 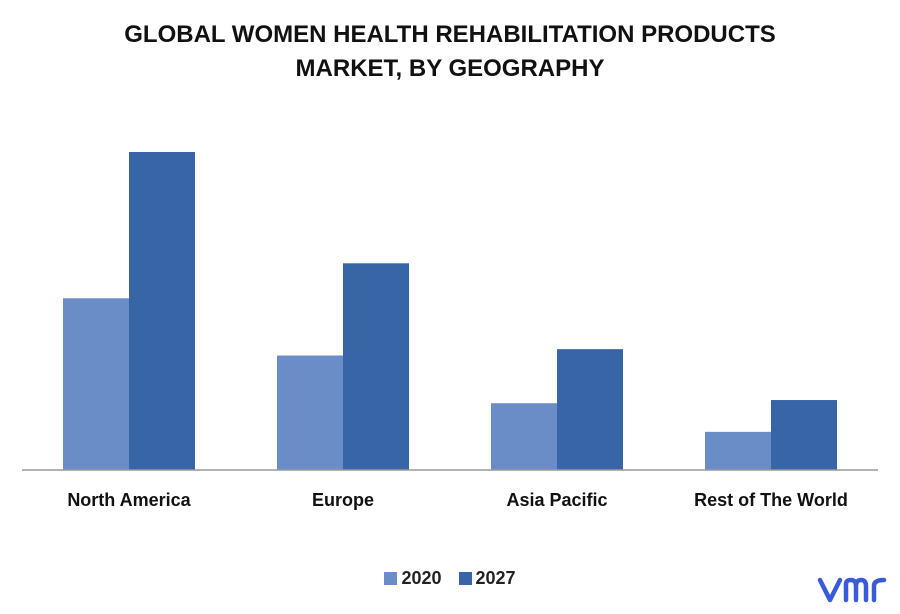 I want to click on category-label: Asia Pacific, so click(x=556, y=500).